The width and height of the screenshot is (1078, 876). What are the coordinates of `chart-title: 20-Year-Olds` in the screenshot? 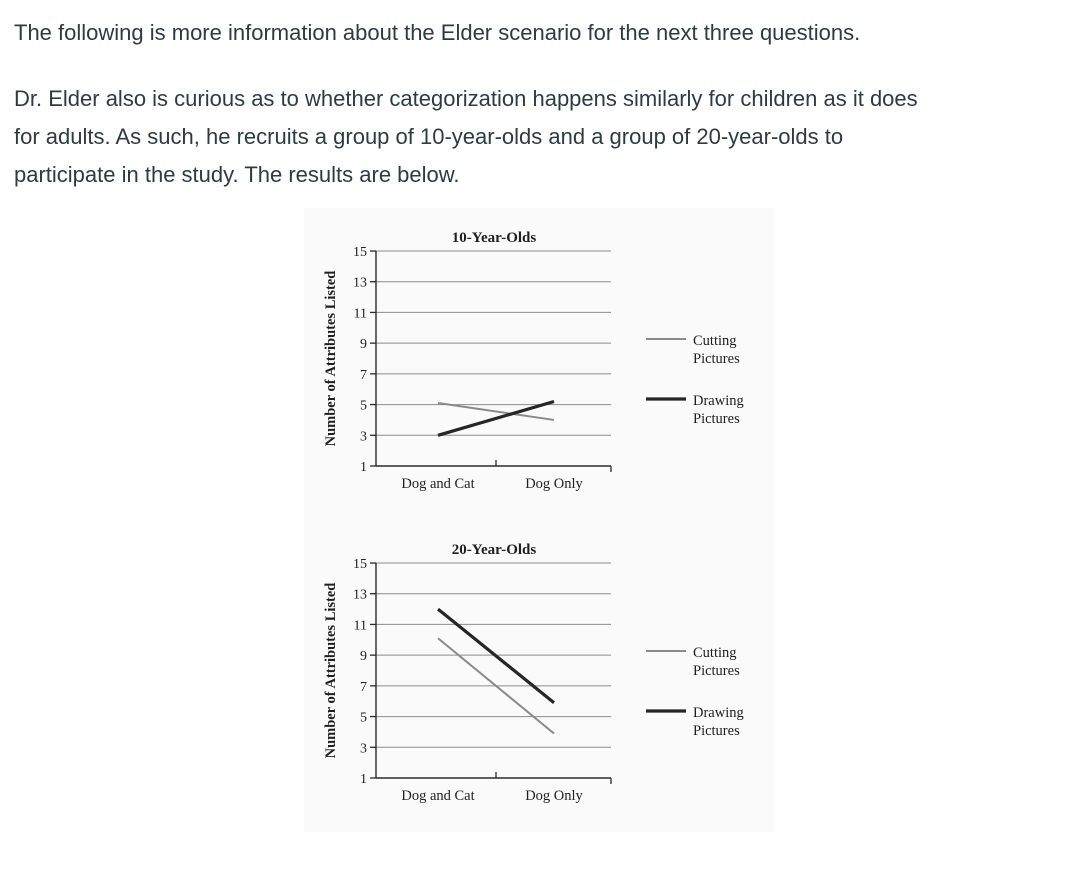 It's located at (494, 550).